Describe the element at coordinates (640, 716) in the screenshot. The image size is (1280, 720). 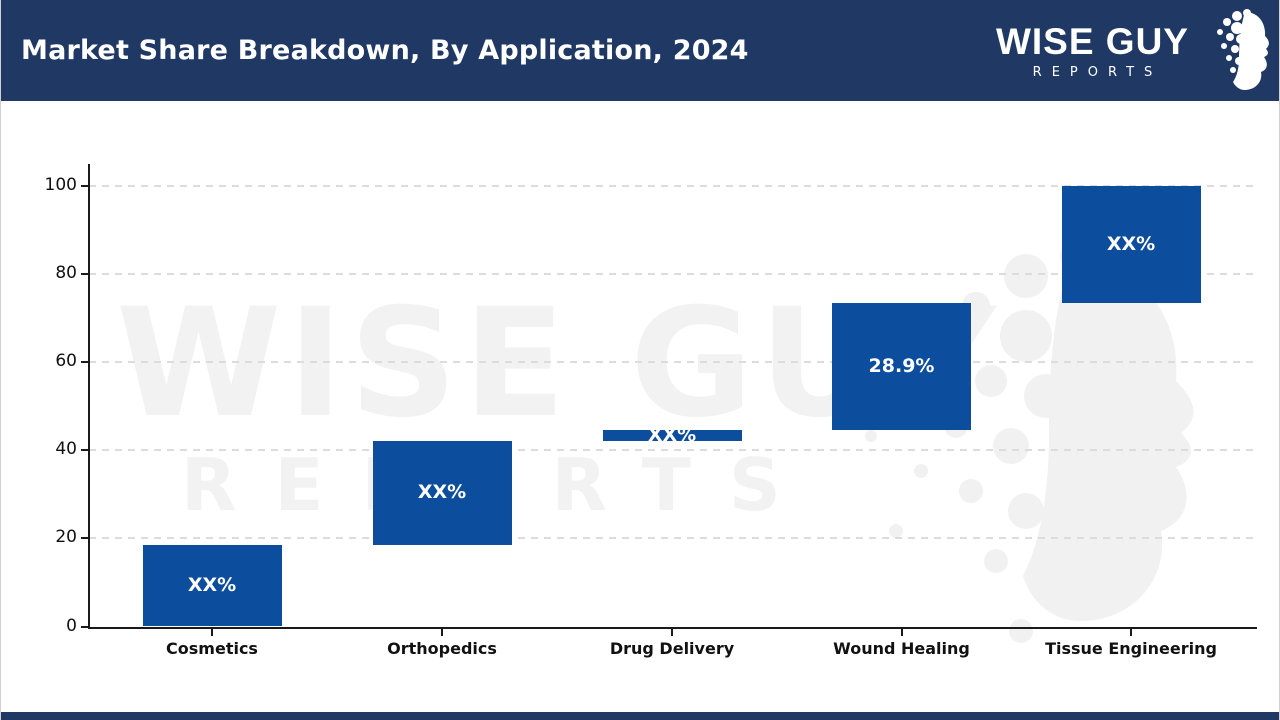
I see `footer-bar` at that location.